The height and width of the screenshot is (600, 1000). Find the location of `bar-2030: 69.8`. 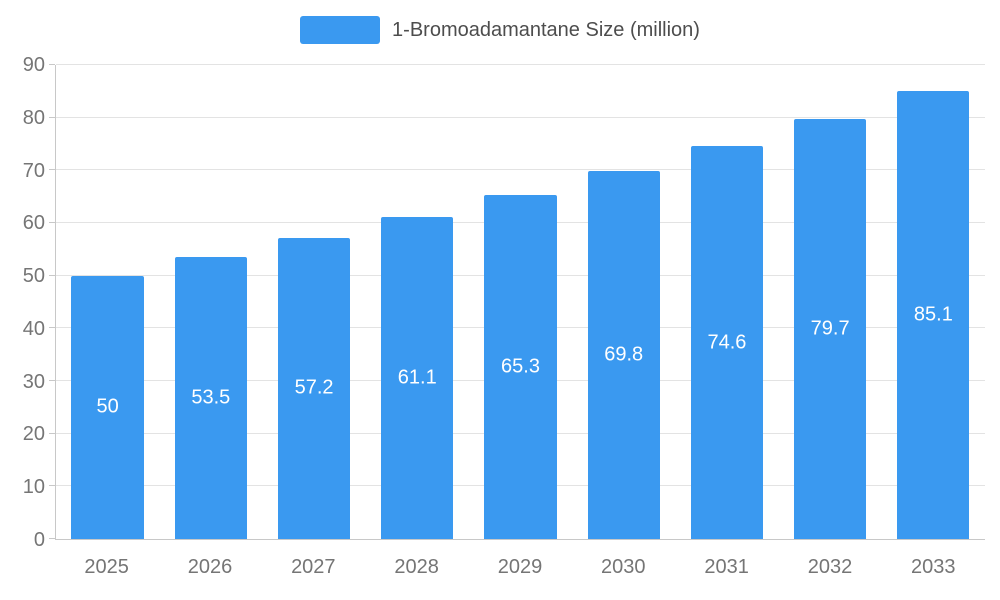

bar-2030: 69.8 is located at coordinates (623, 355).